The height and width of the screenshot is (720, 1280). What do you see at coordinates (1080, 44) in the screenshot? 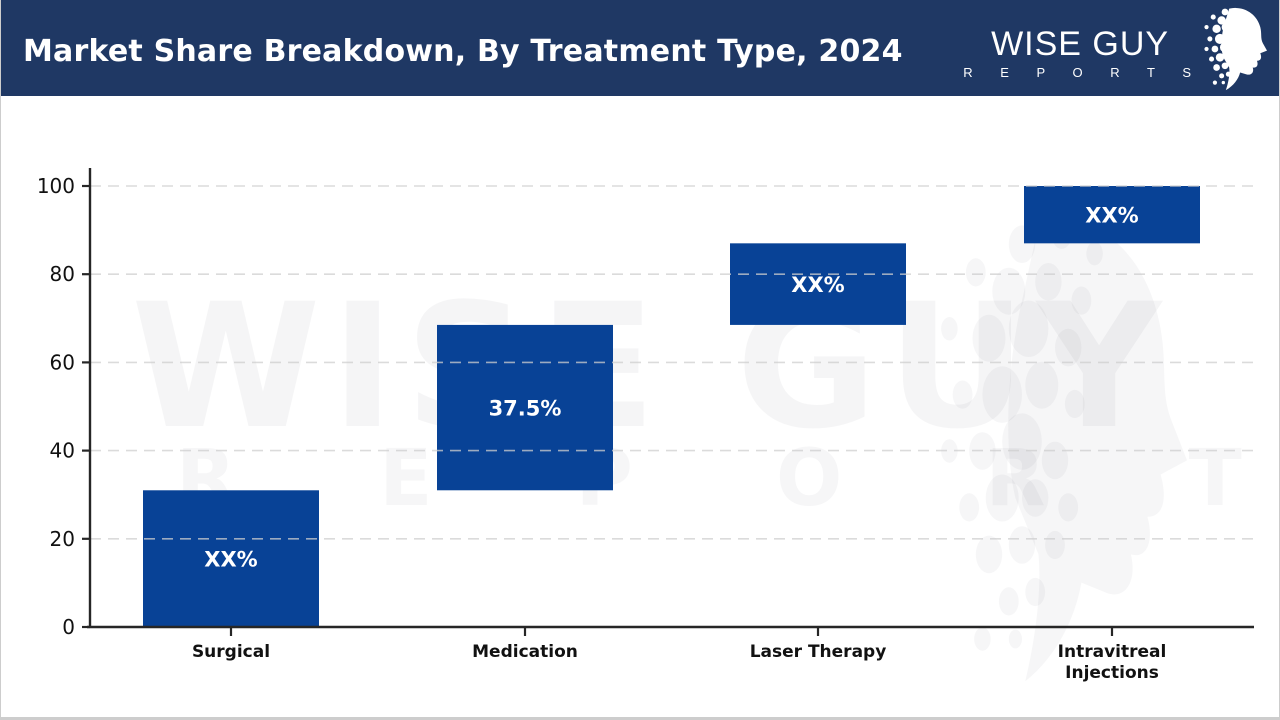
I see `logo-wordmark: WISE GUY` at bounding box center [1080, 44].